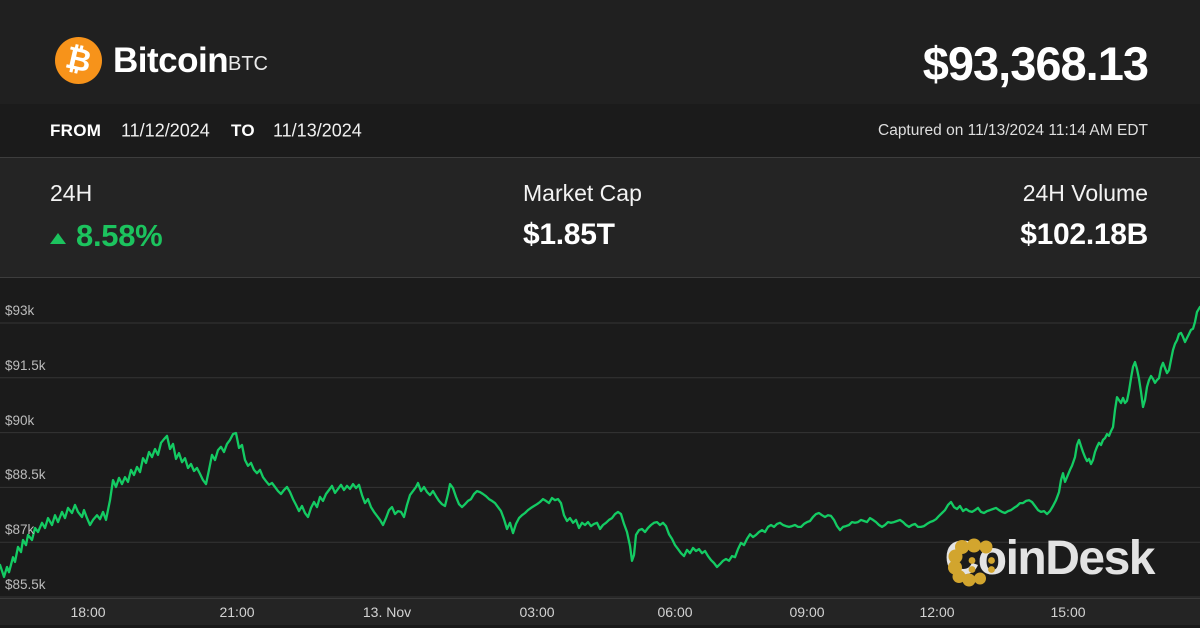 Image resolution: width=1200 pixels, height=628 pixels. Describe the element at coordinates (20, 530) in the screenshot. I see `y-tick-label: $87k` at that location.